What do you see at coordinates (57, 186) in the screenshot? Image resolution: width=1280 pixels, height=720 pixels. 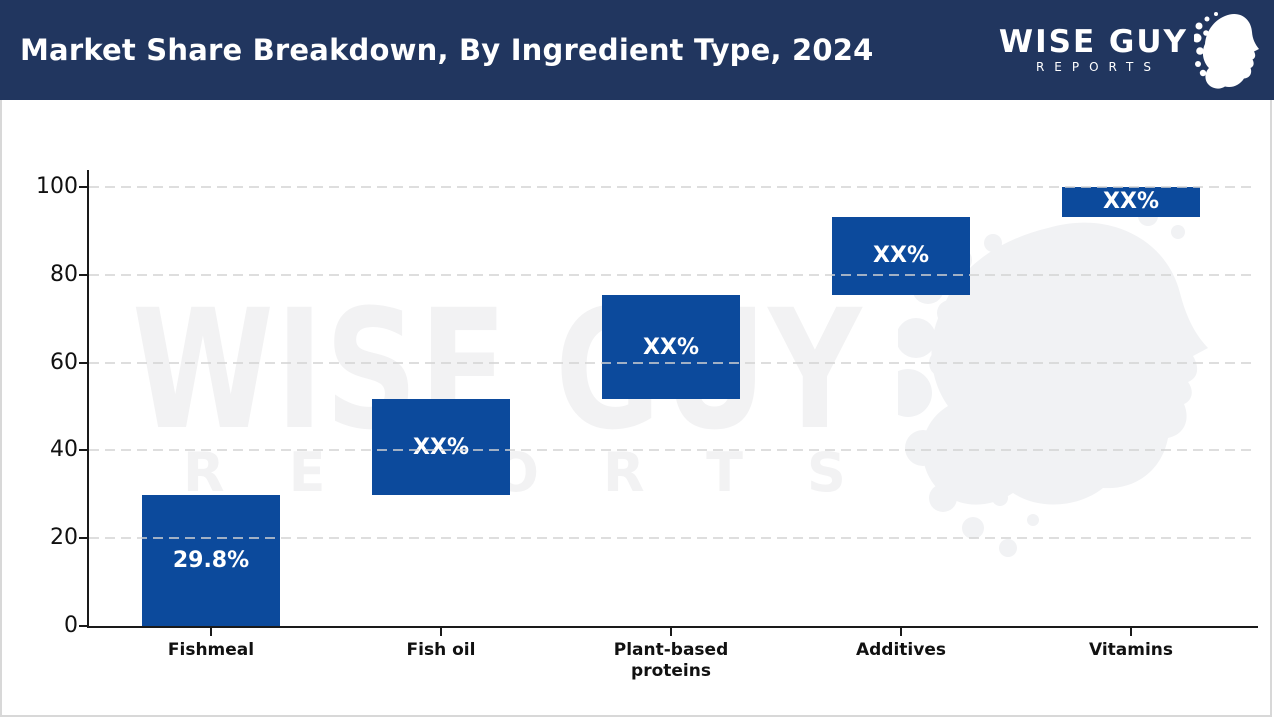 I see `y-tick-label: 100` at bounding box center [57, 186].